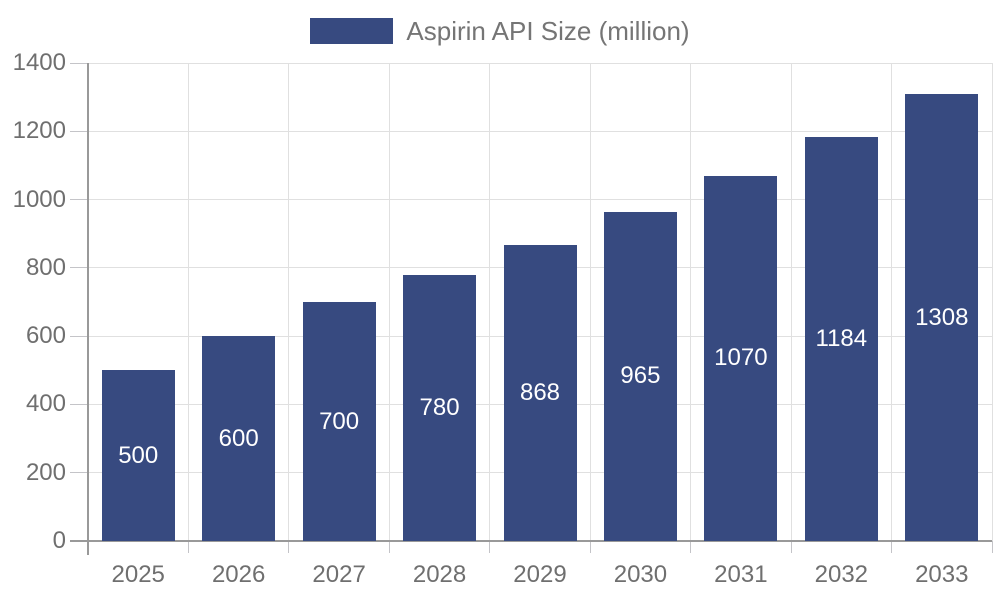 The width and height of the screenshot is (1000, 600). Describe the element at coordinates (138, 574) in the screenshot. I see `x-tick-label: 2025` at that location.